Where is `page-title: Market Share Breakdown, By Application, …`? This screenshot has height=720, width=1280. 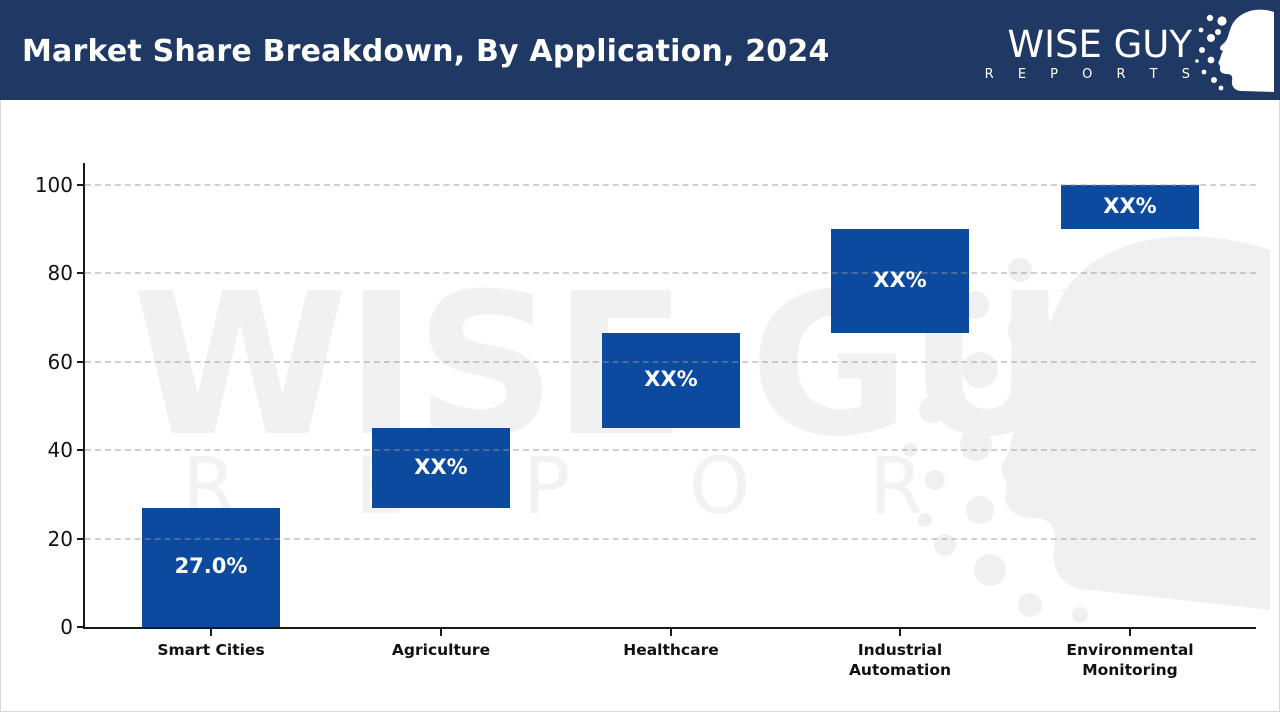 page-title: Market Share Breakdown, By Application, … is located at coordinates (426, 51).